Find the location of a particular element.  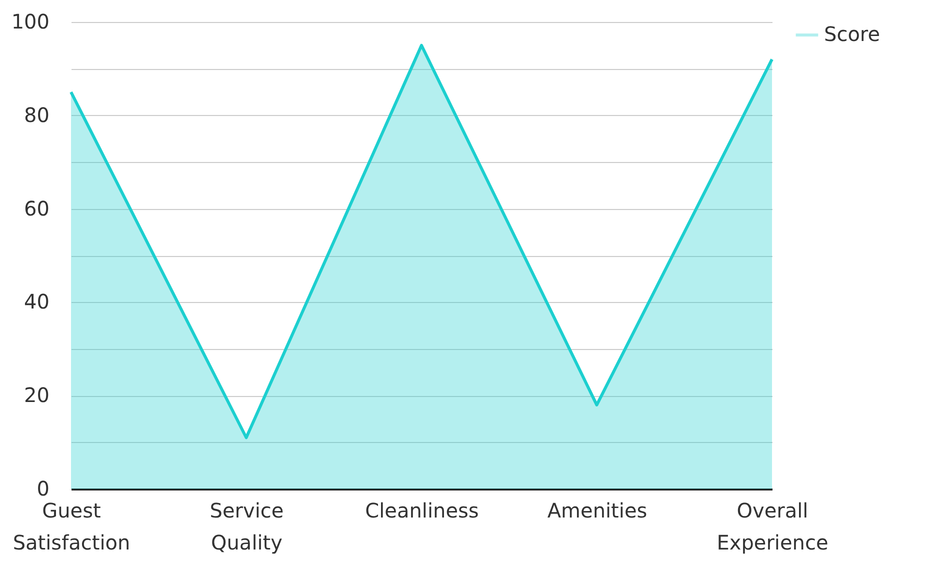

x-tick-label: Service Quality is located at coordinates (247, 526).